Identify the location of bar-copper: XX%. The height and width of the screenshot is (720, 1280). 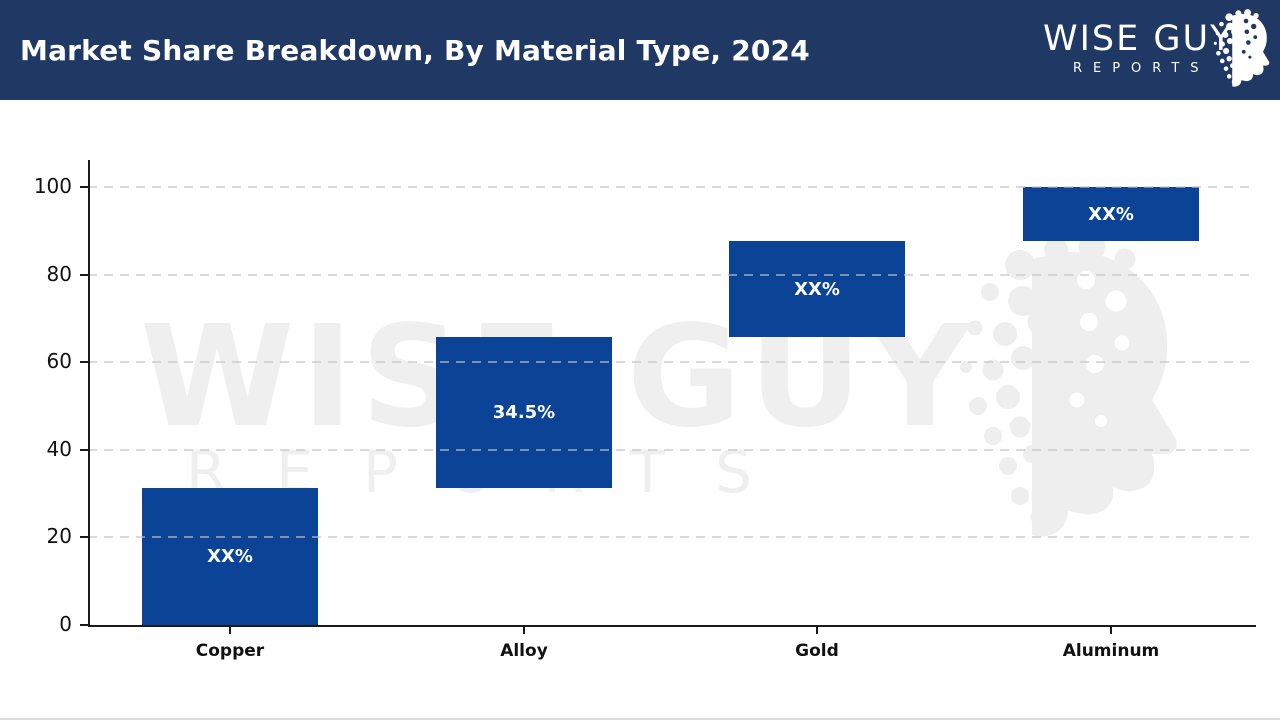
(230, 556).